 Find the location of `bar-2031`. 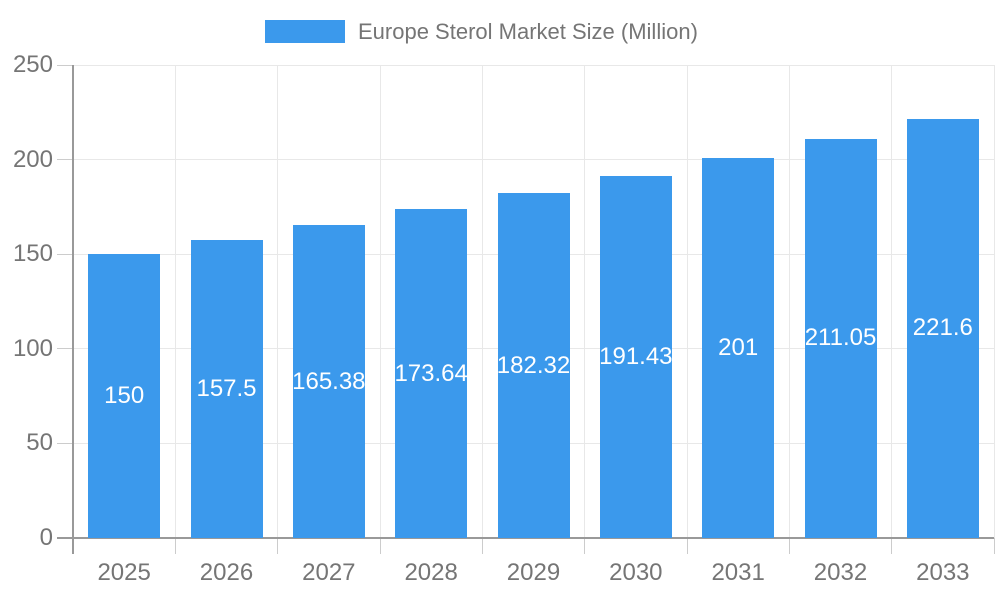

bar-2031 is located at coordinates (738, 347).